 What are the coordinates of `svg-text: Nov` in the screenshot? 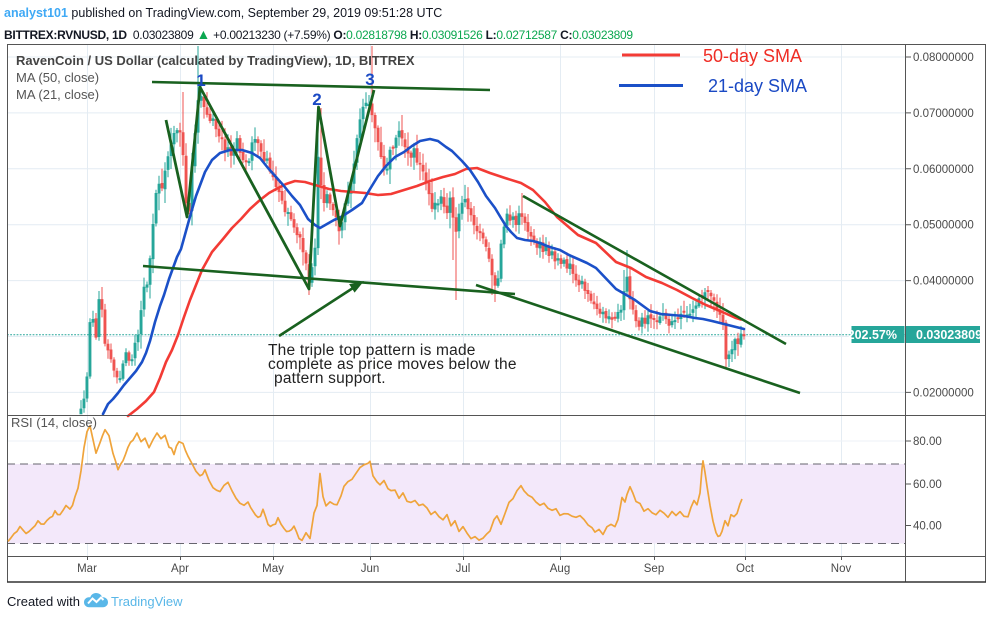 It's located at (841, 569).